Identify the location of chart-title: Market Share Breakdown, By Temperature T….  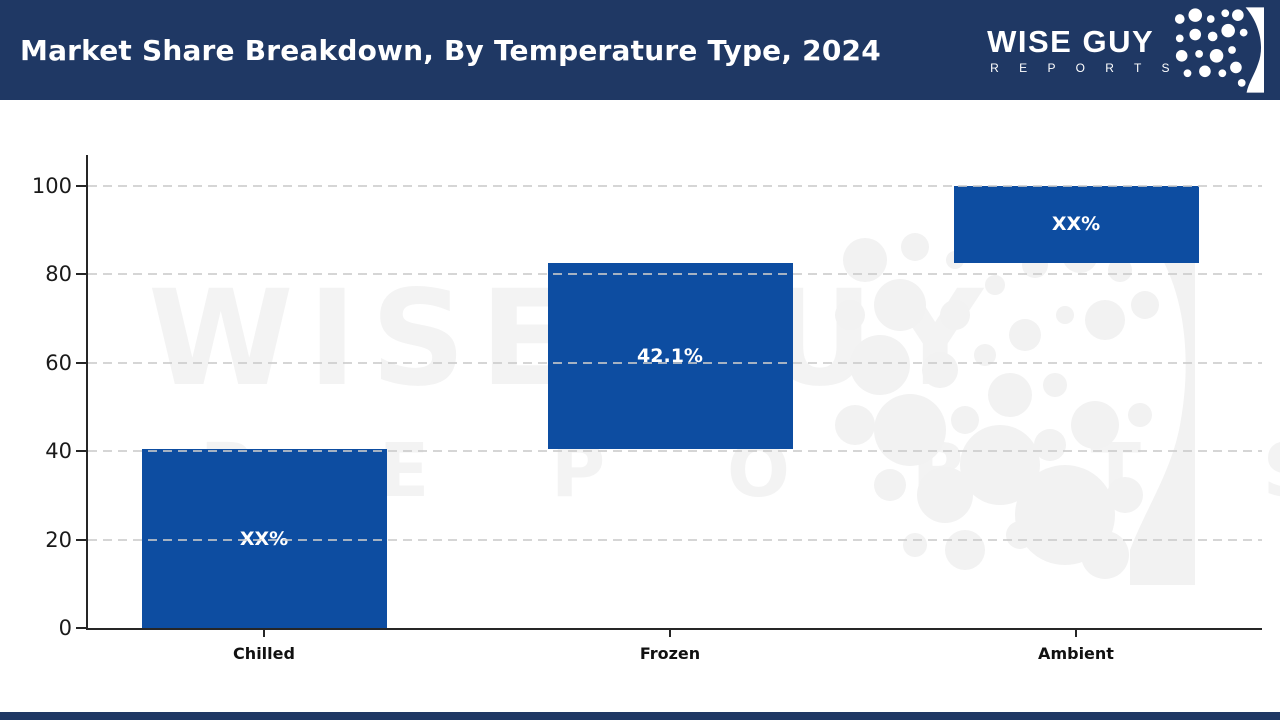
(450, 50).